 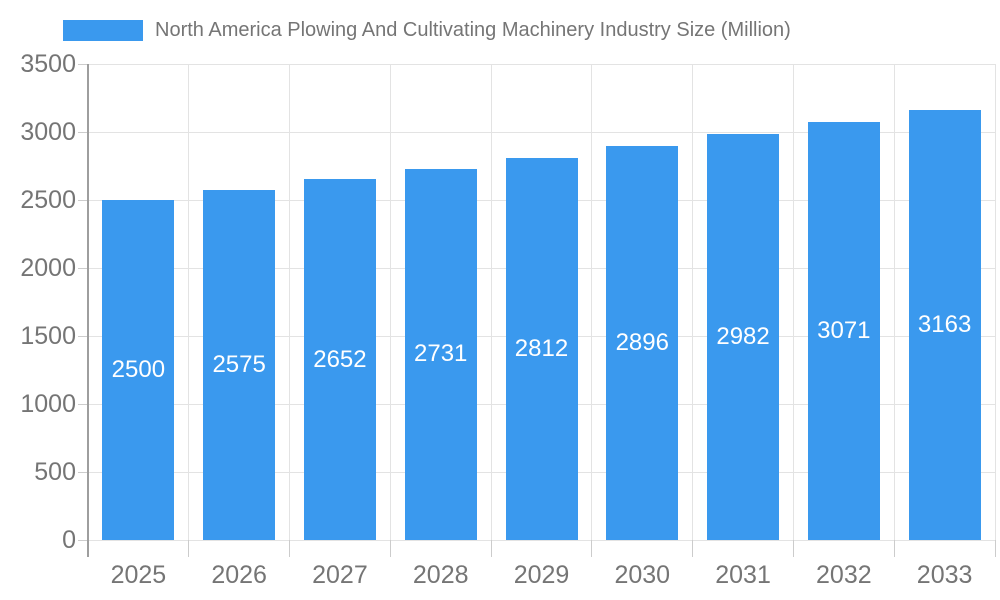 I want to click on bar-value-label: 3163, so click(x=944, y=324).